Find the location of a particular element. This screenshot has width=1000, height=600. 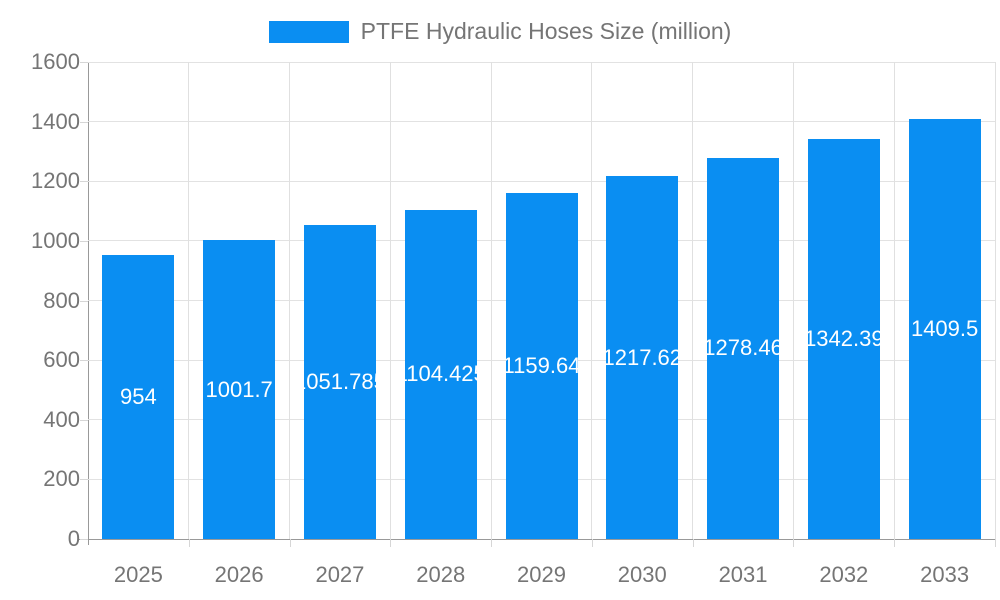

x-axis-label-2025: 2025 is located at coordinates (138, 574).